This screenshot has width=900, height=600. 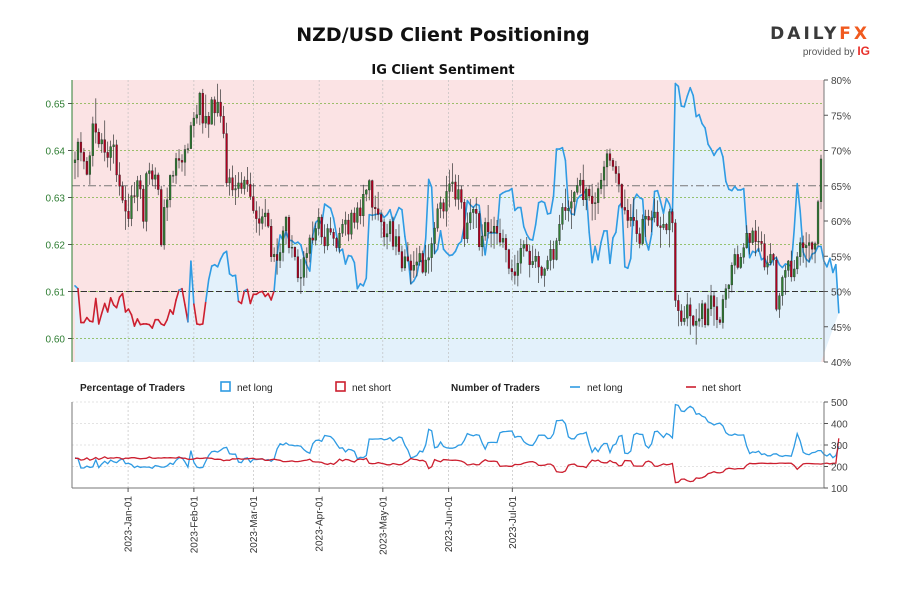 I want to click on date-tick-label: 2023-Apr-01, so click(x=320, y=524).